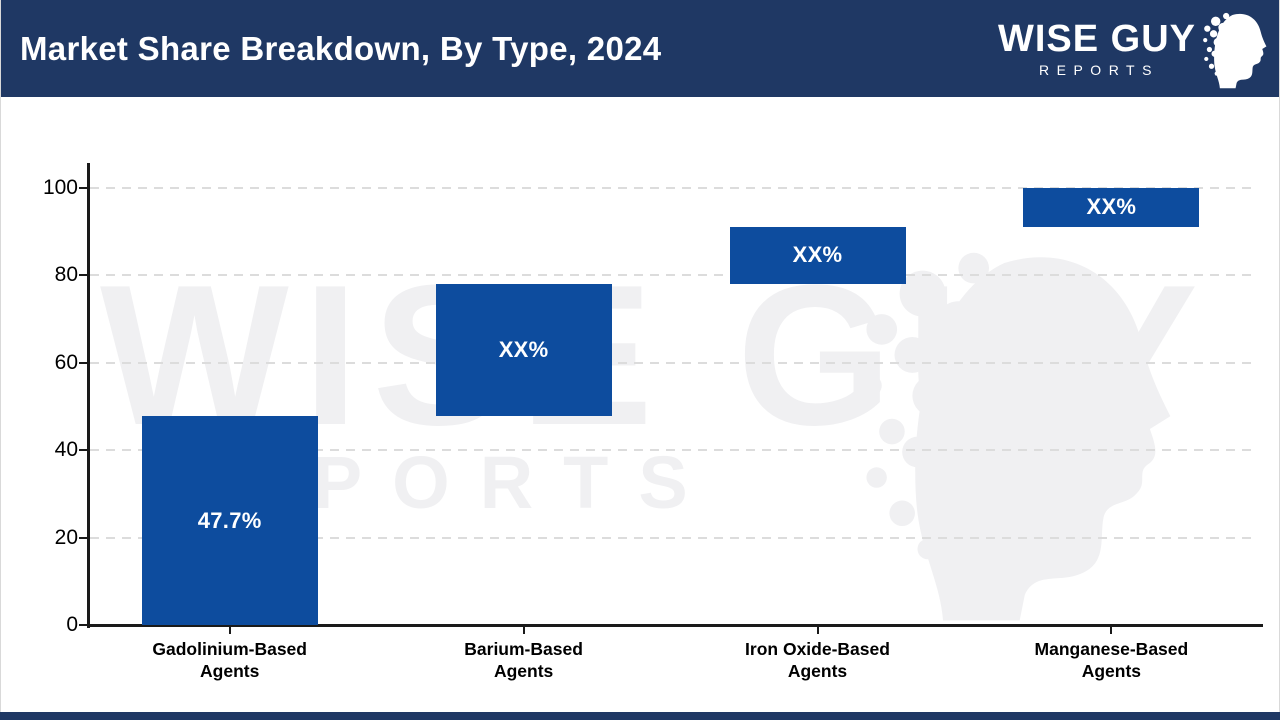 The height and width of the screenshot is (720, 1280). What do you see at coordinates (1111, 649) in the screenshot?
I see `x-axis-label-line: Manganese-Based` at bounding box center [1111, 649].